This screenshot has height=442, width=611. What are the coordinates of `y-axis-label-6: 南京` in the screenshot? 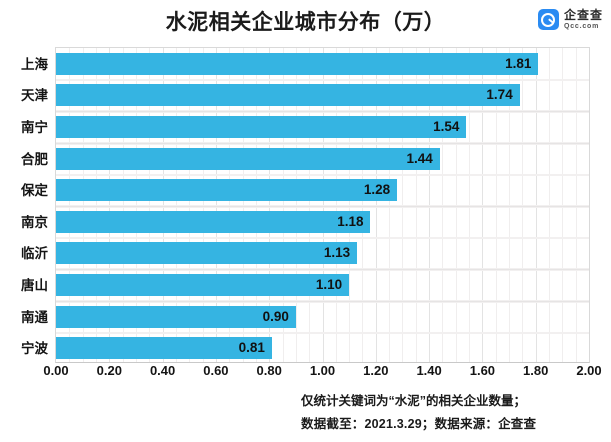 It's located at (34, 222).